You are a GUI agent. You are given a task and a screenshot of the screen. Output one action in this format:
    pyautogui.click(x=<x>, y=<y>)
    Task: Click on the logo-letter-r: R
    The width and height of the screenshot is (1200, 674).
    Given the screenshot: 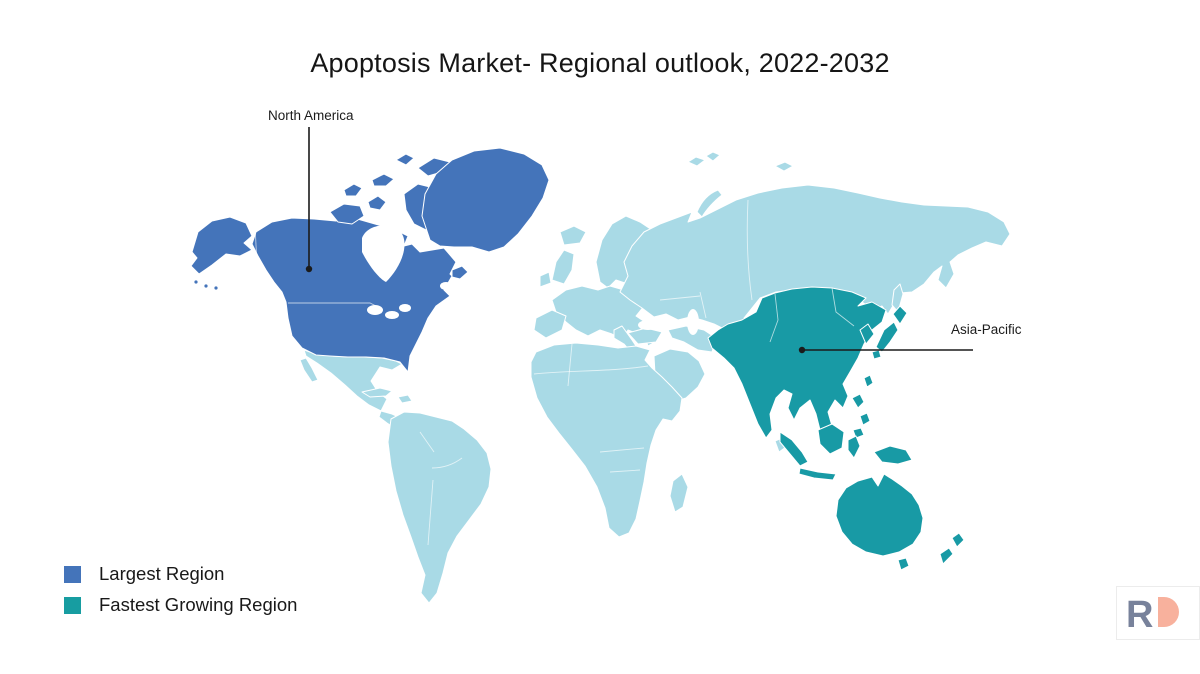 What is the action you would take?
    pyautogui.click(x=1139, y=613)
    